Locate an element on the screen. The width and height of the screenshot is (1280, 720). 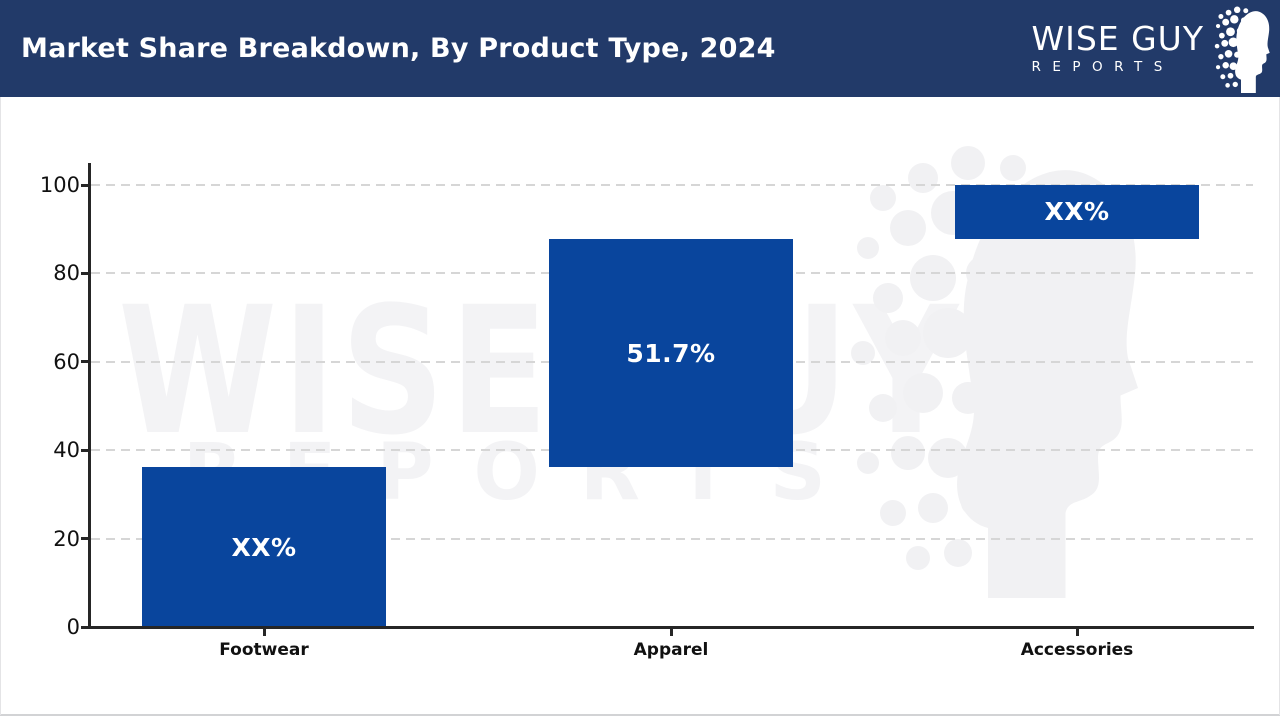
y-tick-label-60: 60 is located at coordinates (66, 361).